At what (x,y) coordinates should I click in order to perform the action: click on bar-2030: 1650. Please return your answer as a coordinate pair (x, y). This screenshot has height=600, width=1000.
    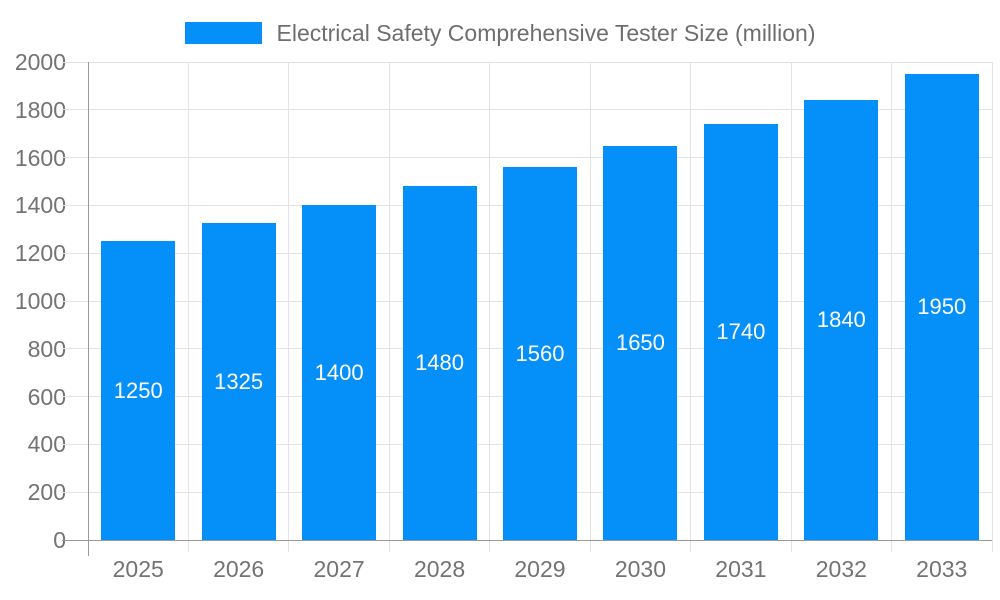
    Looking at the image, I should click on (640, 342).